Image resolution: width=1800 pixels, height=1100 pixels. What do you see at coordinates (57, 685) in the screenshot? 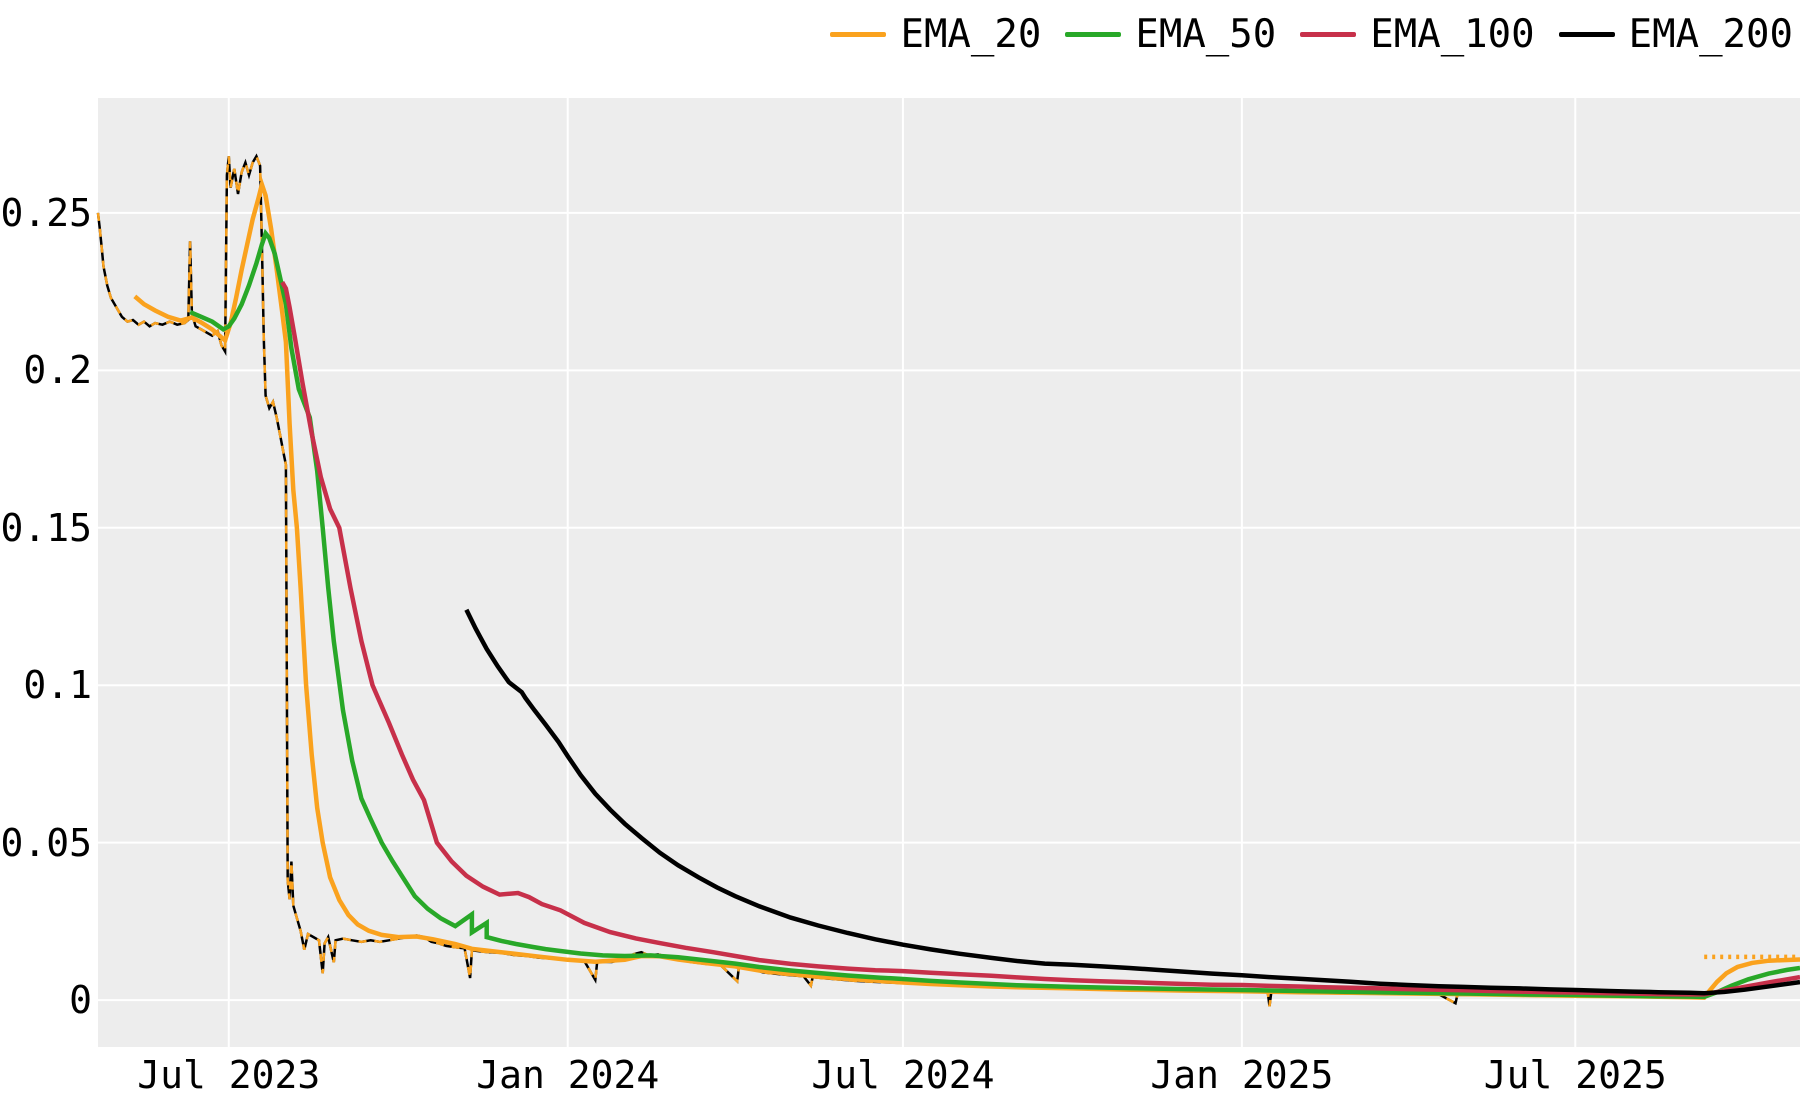
I see `y-tick-label-0.1: 0.1` at bounding box center [57, 685].